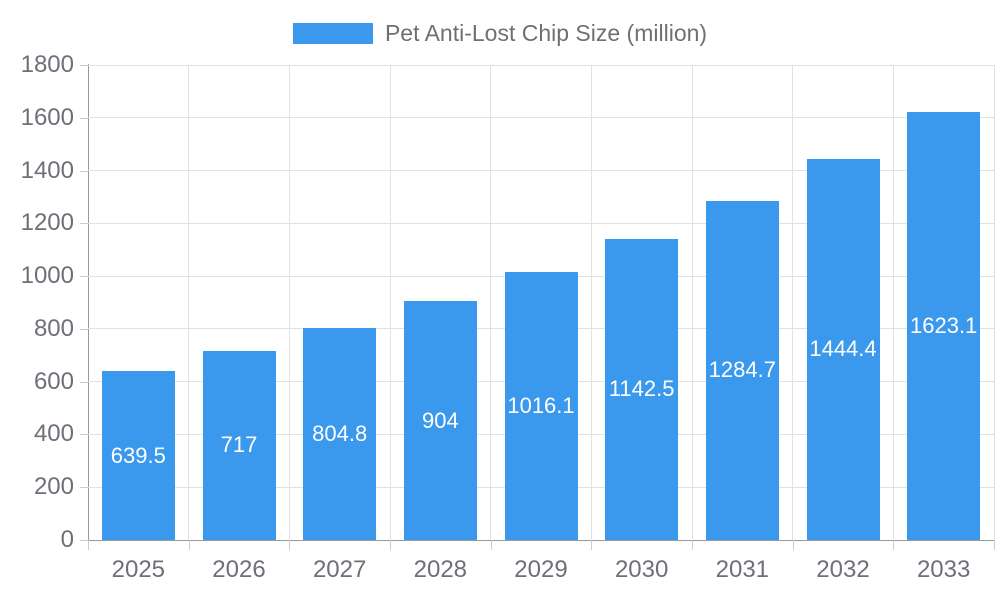 Image resolution: width=1000 pixels, height=600 pixels. I want to click on bar-value-label: 1284.7, so click(742, 370).